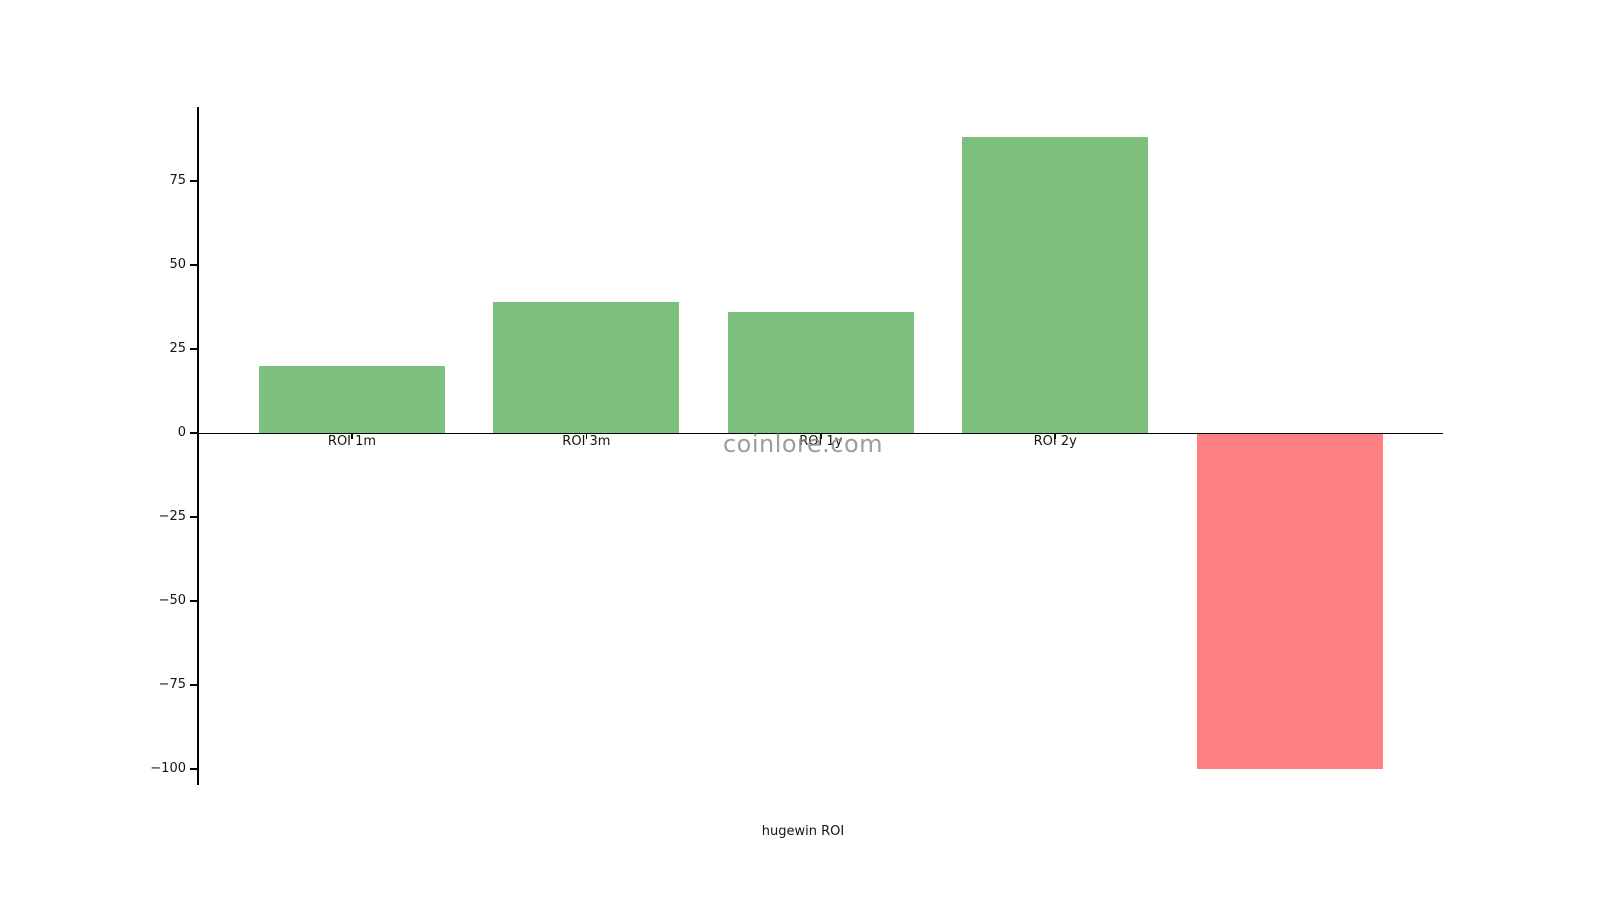 Image resolution: width=1600 pixels, height=900 pixels. What do you see at coordinates (1055, 441) in the screenshot?
I see `x-tick-label-roi-2y: ROI 2y` at bounding box center [1055, 441].